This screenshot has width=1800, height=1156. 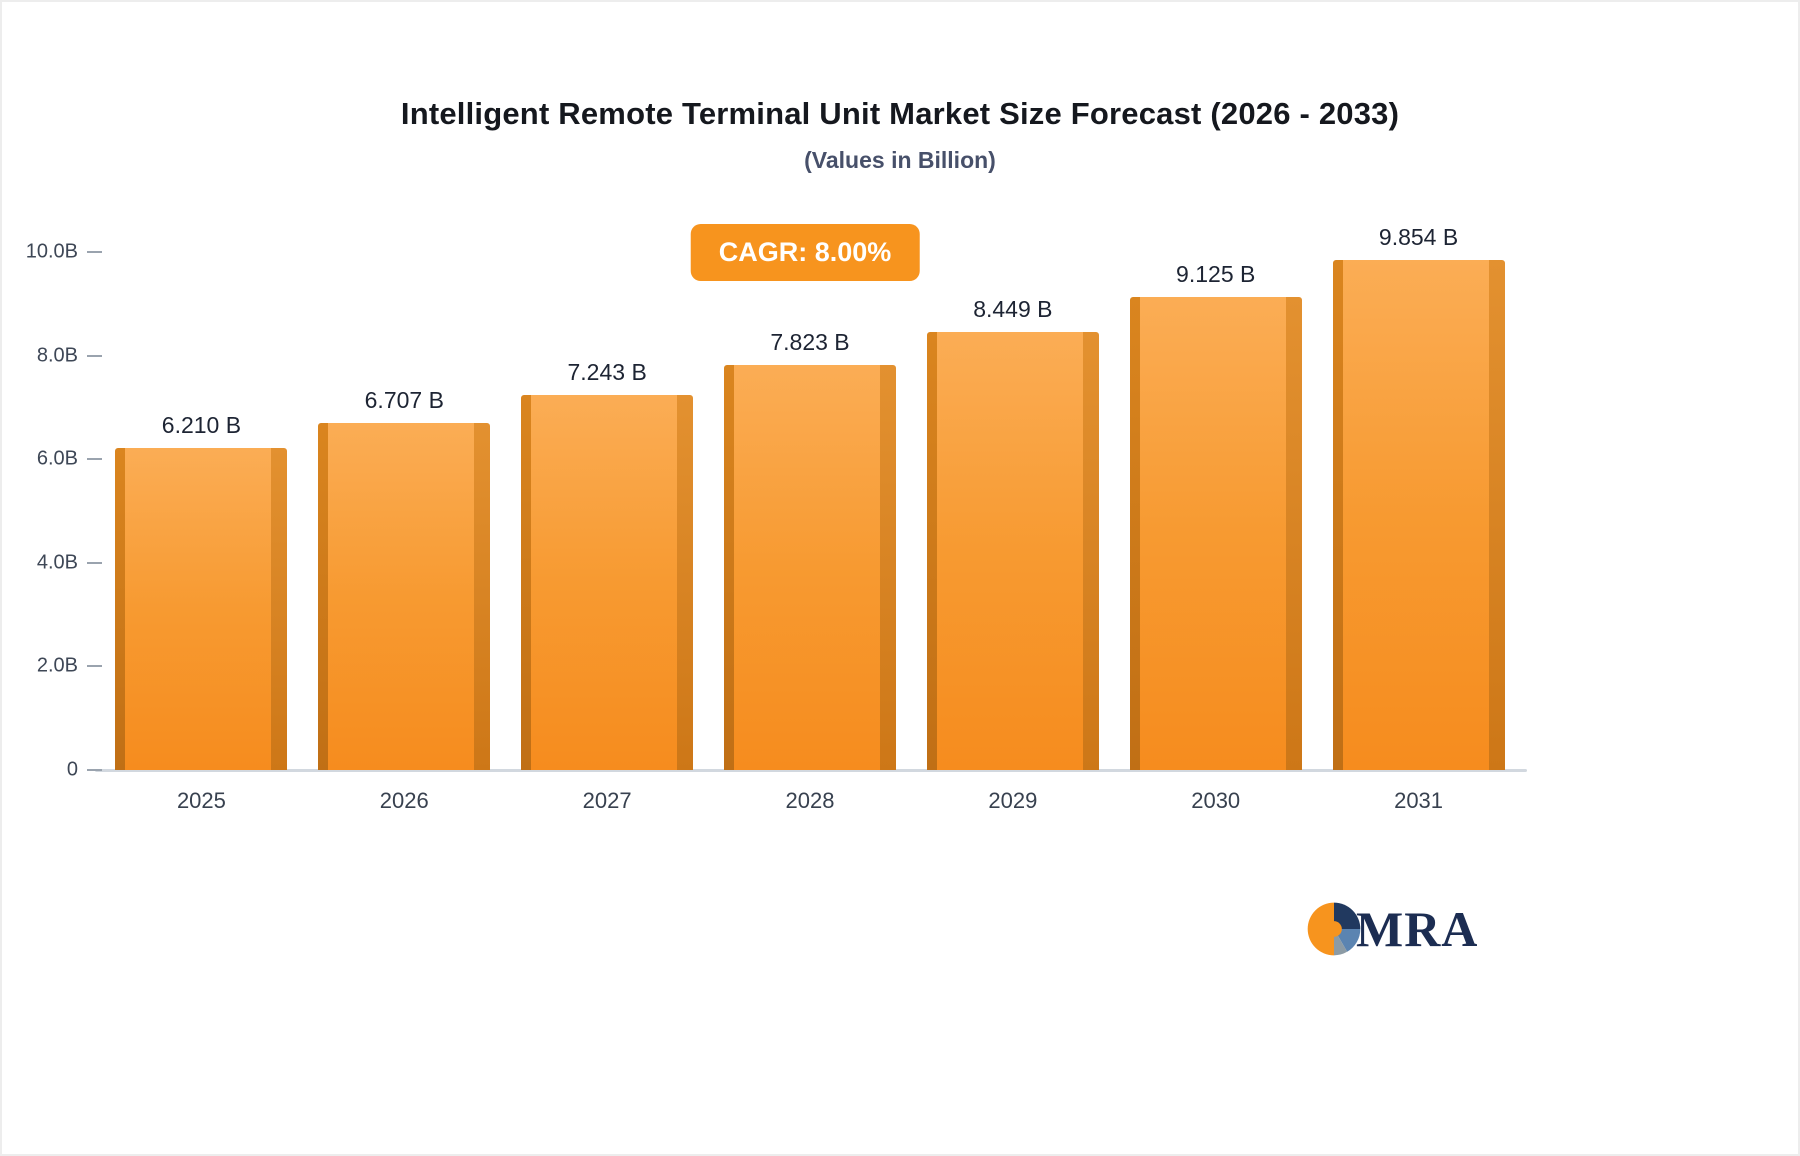 What do you see at coordinates (1216, 274) in the screenshot?
I see `bar-value-label: 9.125 B` at bounding box center [1216, 274].